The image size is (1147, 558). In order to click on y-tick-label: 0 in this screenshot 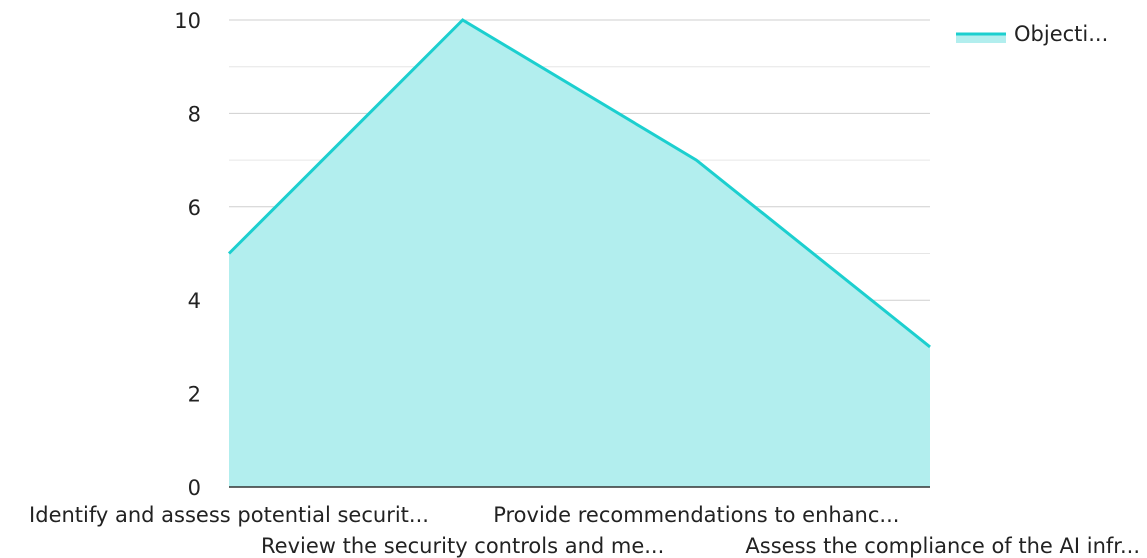, I will do `click(194, 488)`.